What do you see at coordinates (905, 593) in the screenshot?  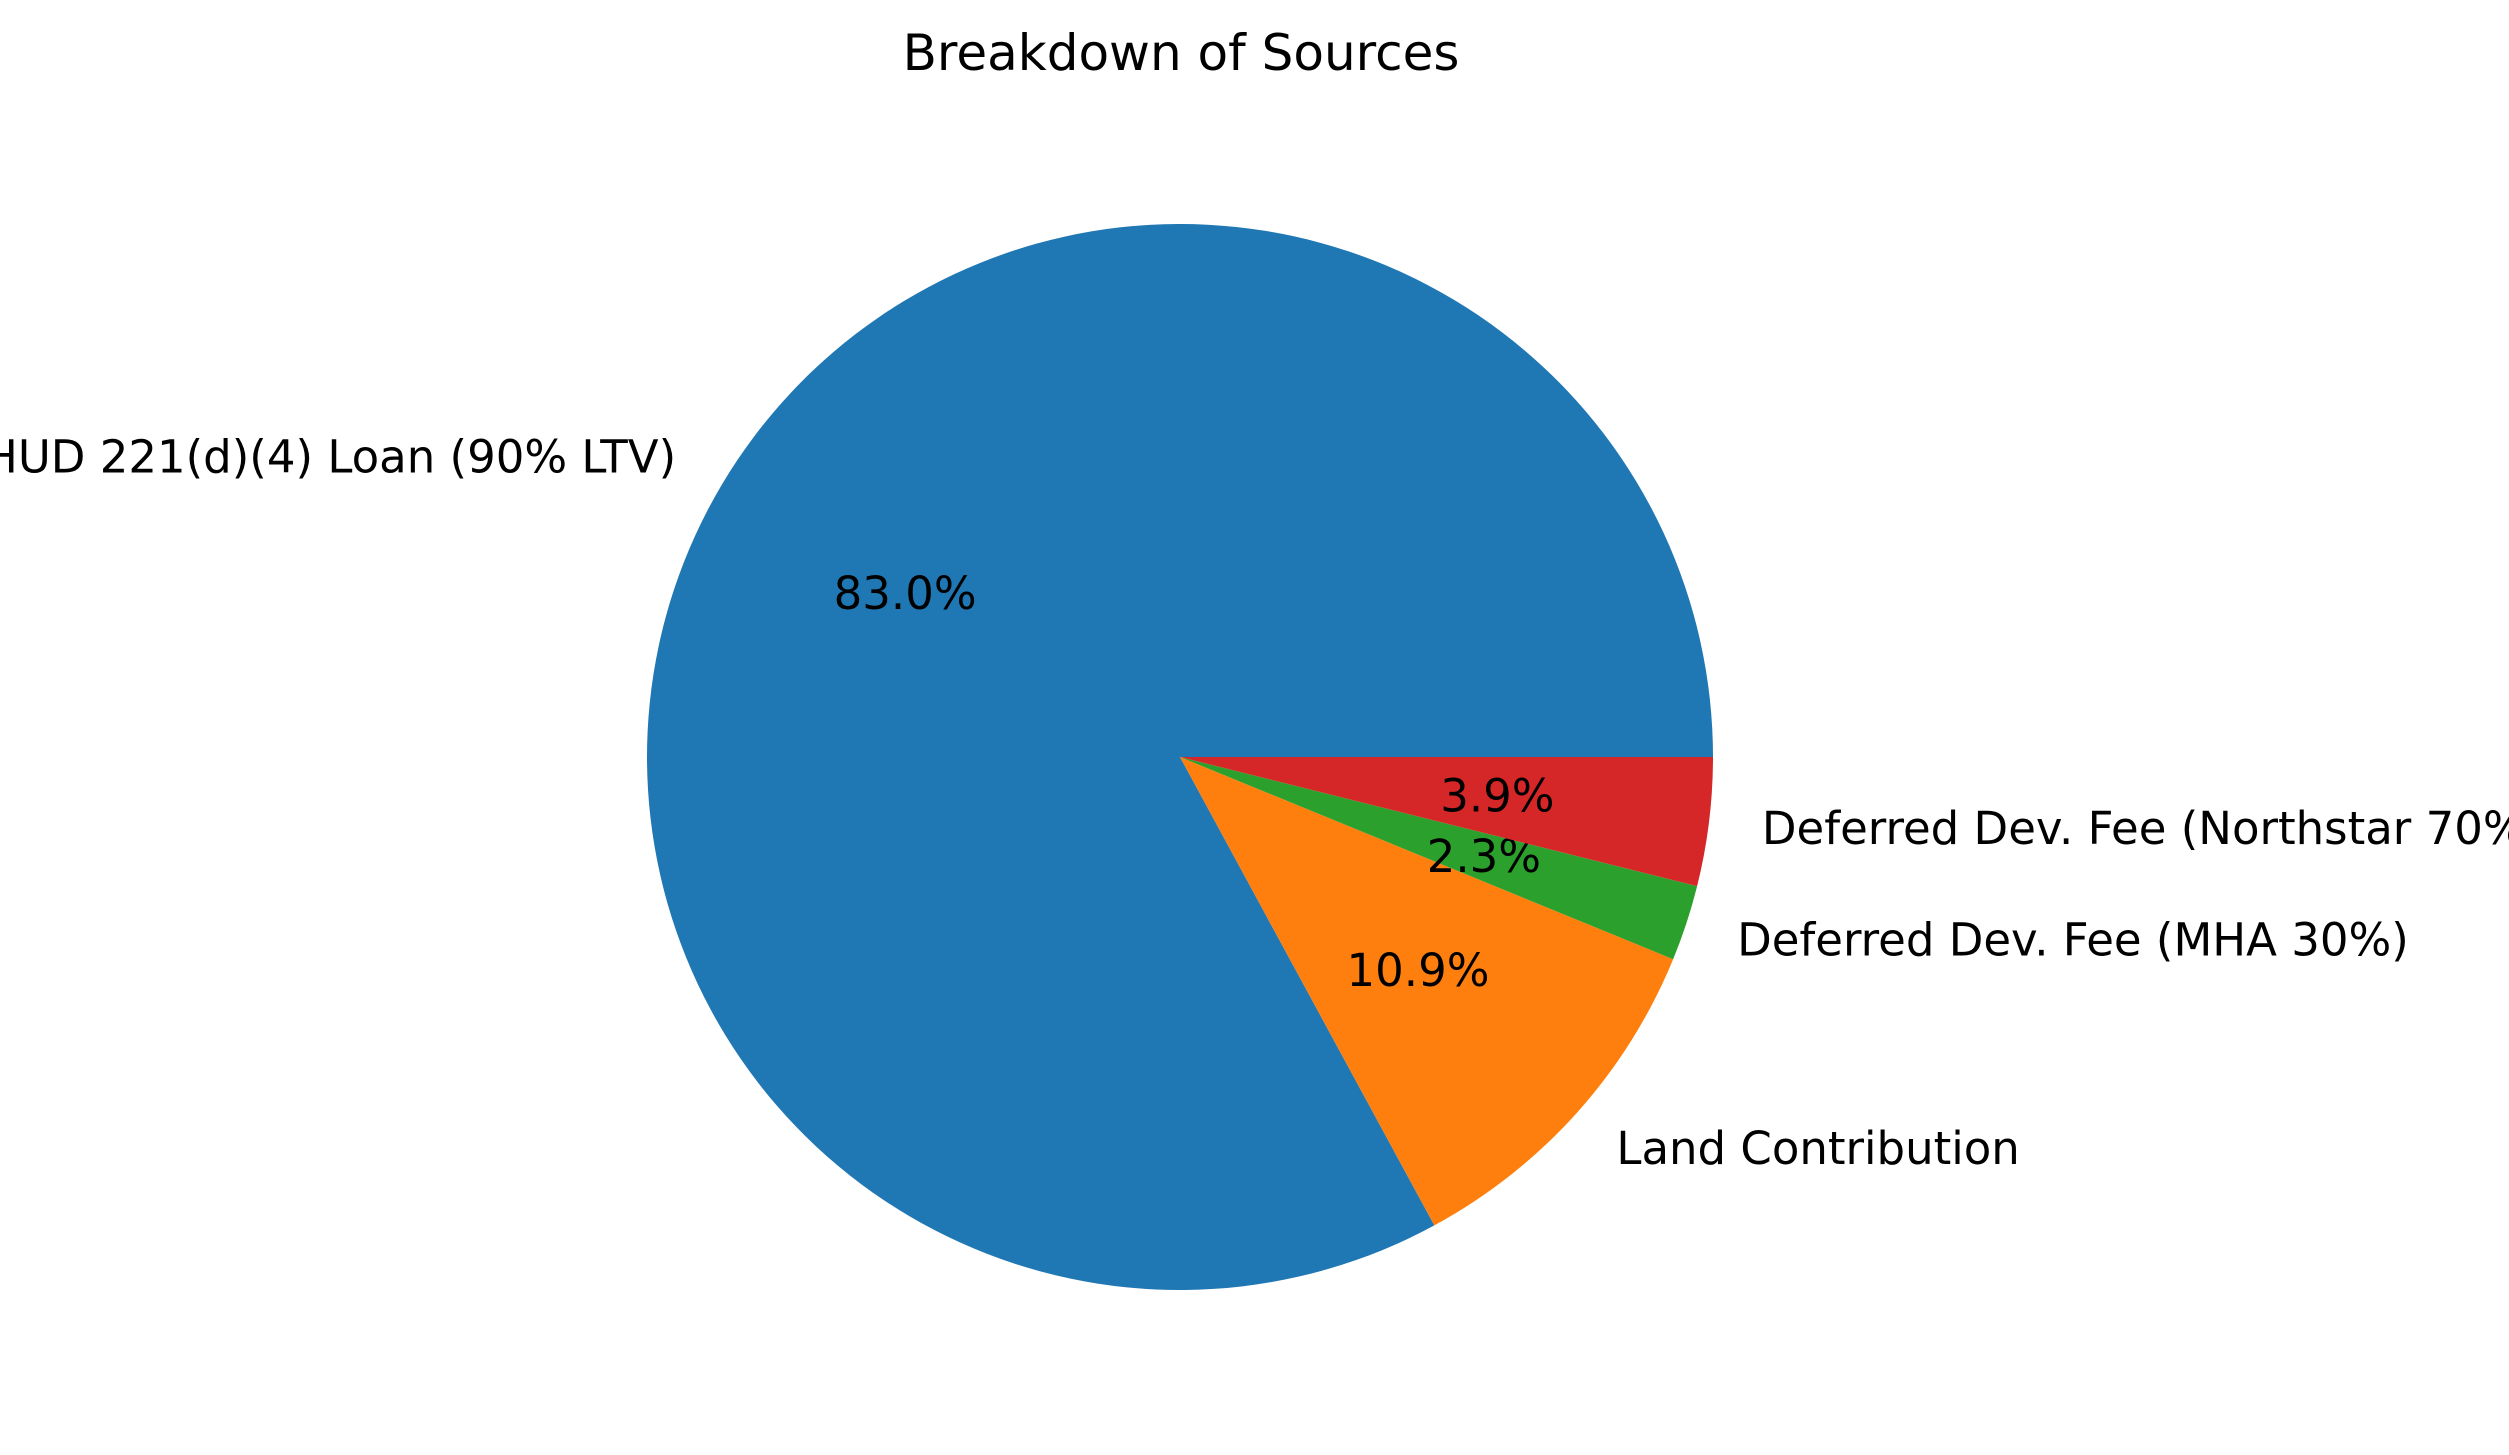 I see `pct-label-0: 83.0%` at bounding box center [905, 593].